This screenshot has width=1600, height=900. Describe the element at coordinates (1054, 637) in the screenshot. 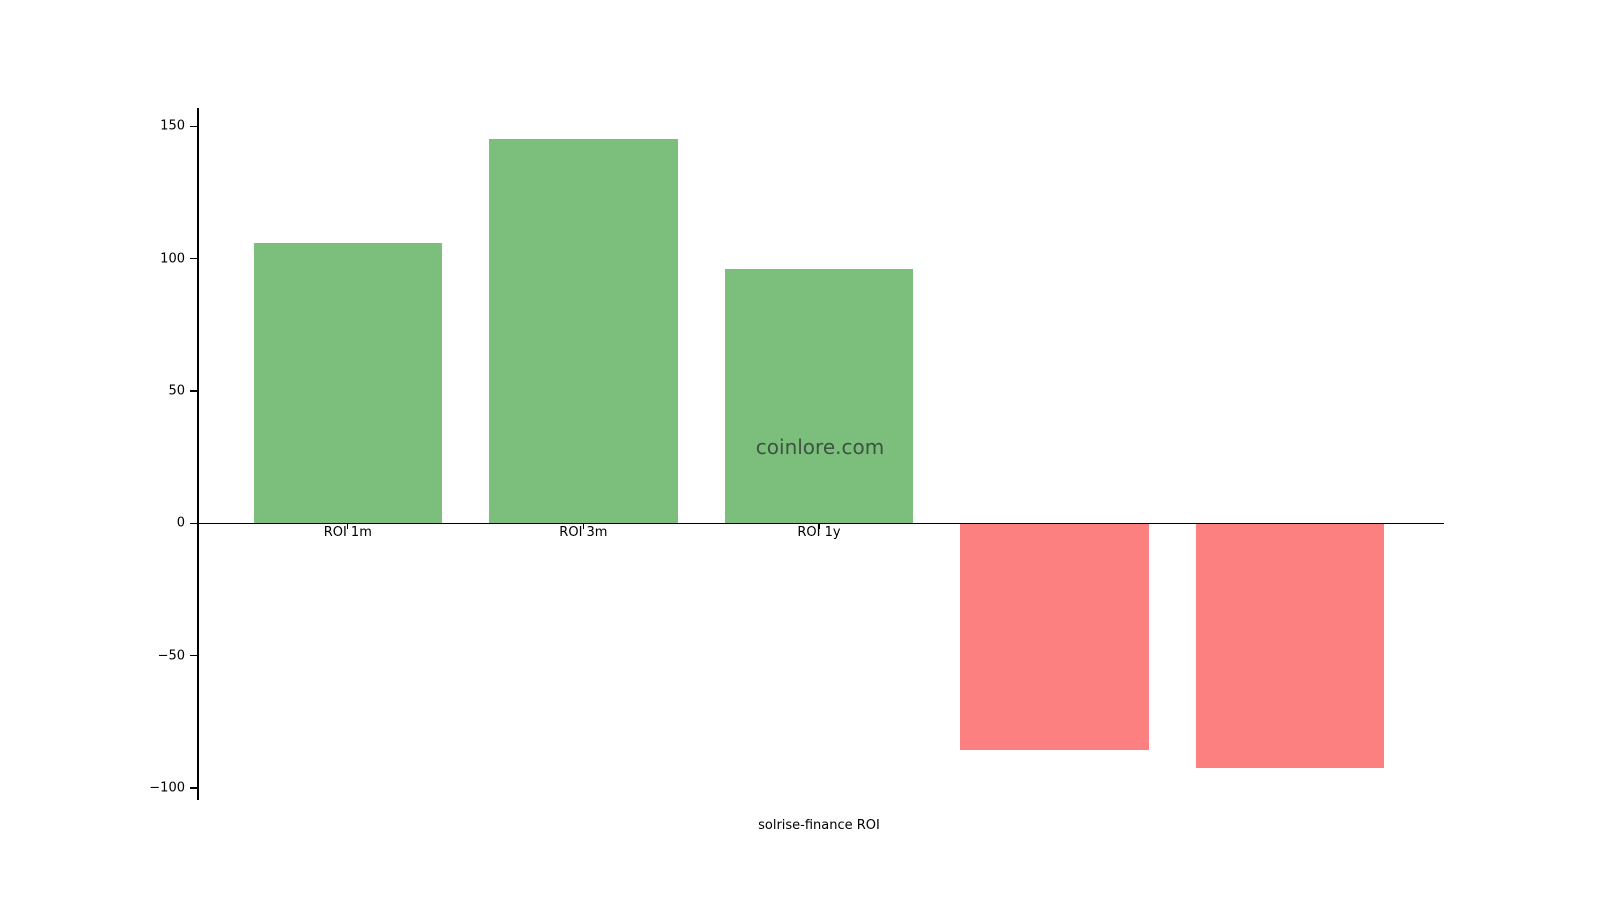

I see `bar-n3` at that location.